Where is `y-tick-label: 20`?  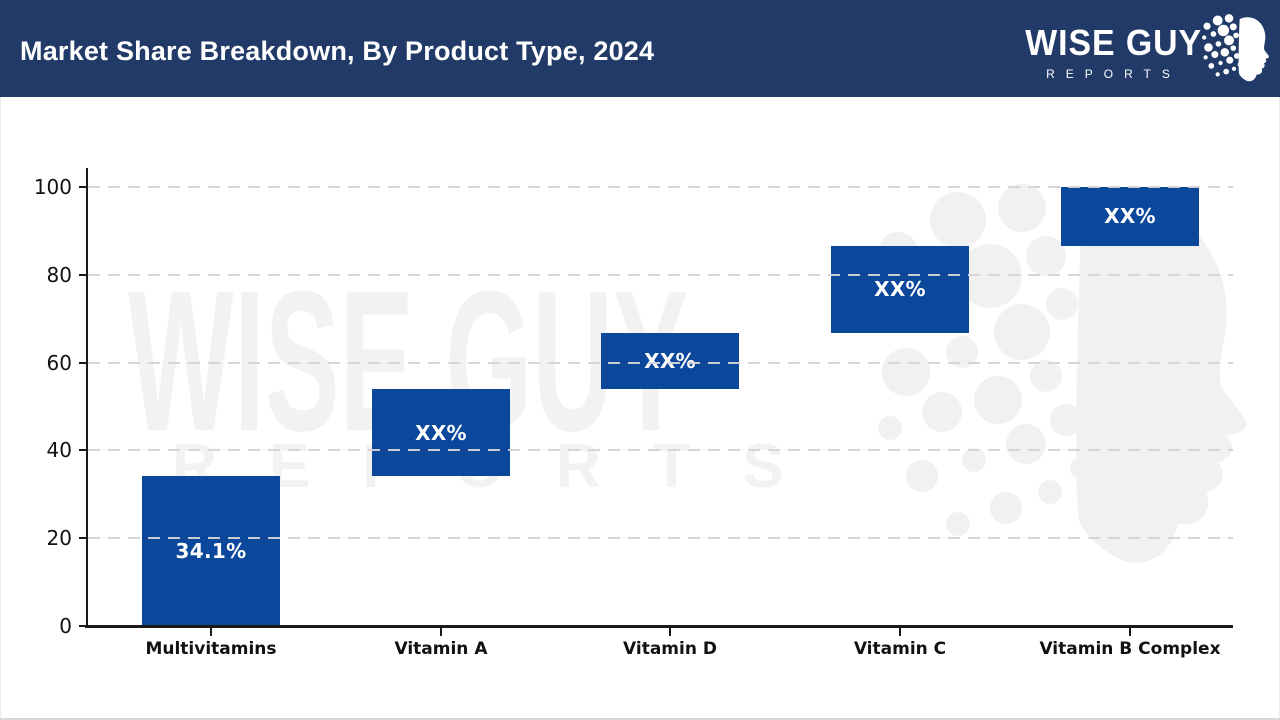 y-tick-label: 20 is located at coordinates (59, 538).